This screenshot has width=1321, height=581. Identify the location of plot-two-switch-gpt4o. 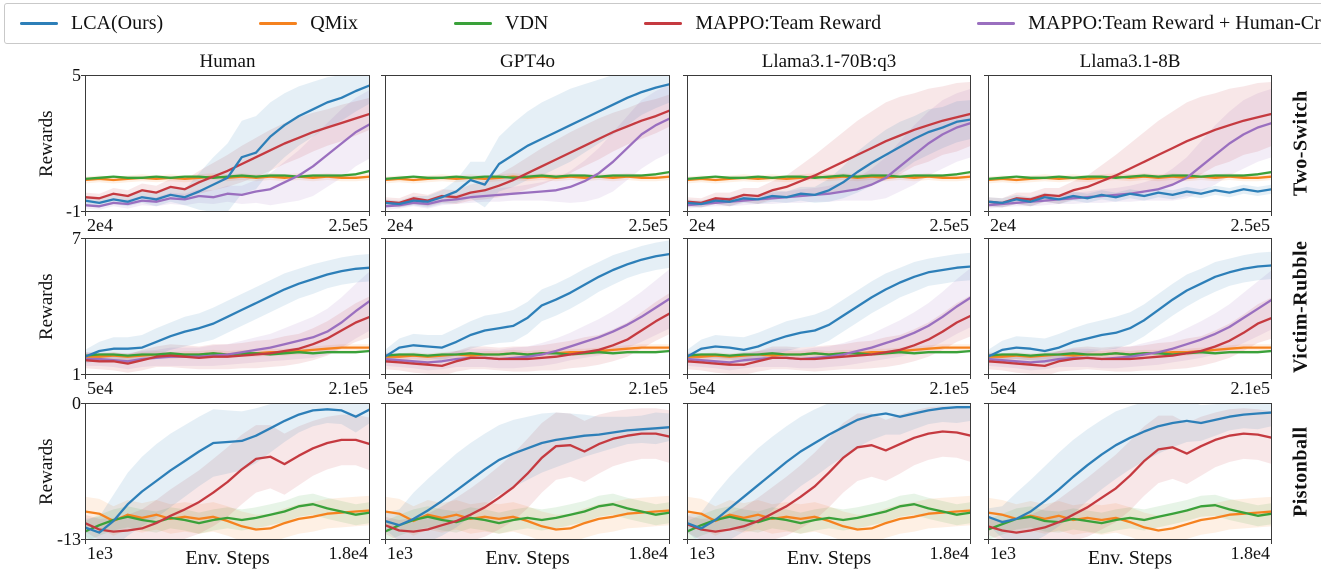
(525, 145).